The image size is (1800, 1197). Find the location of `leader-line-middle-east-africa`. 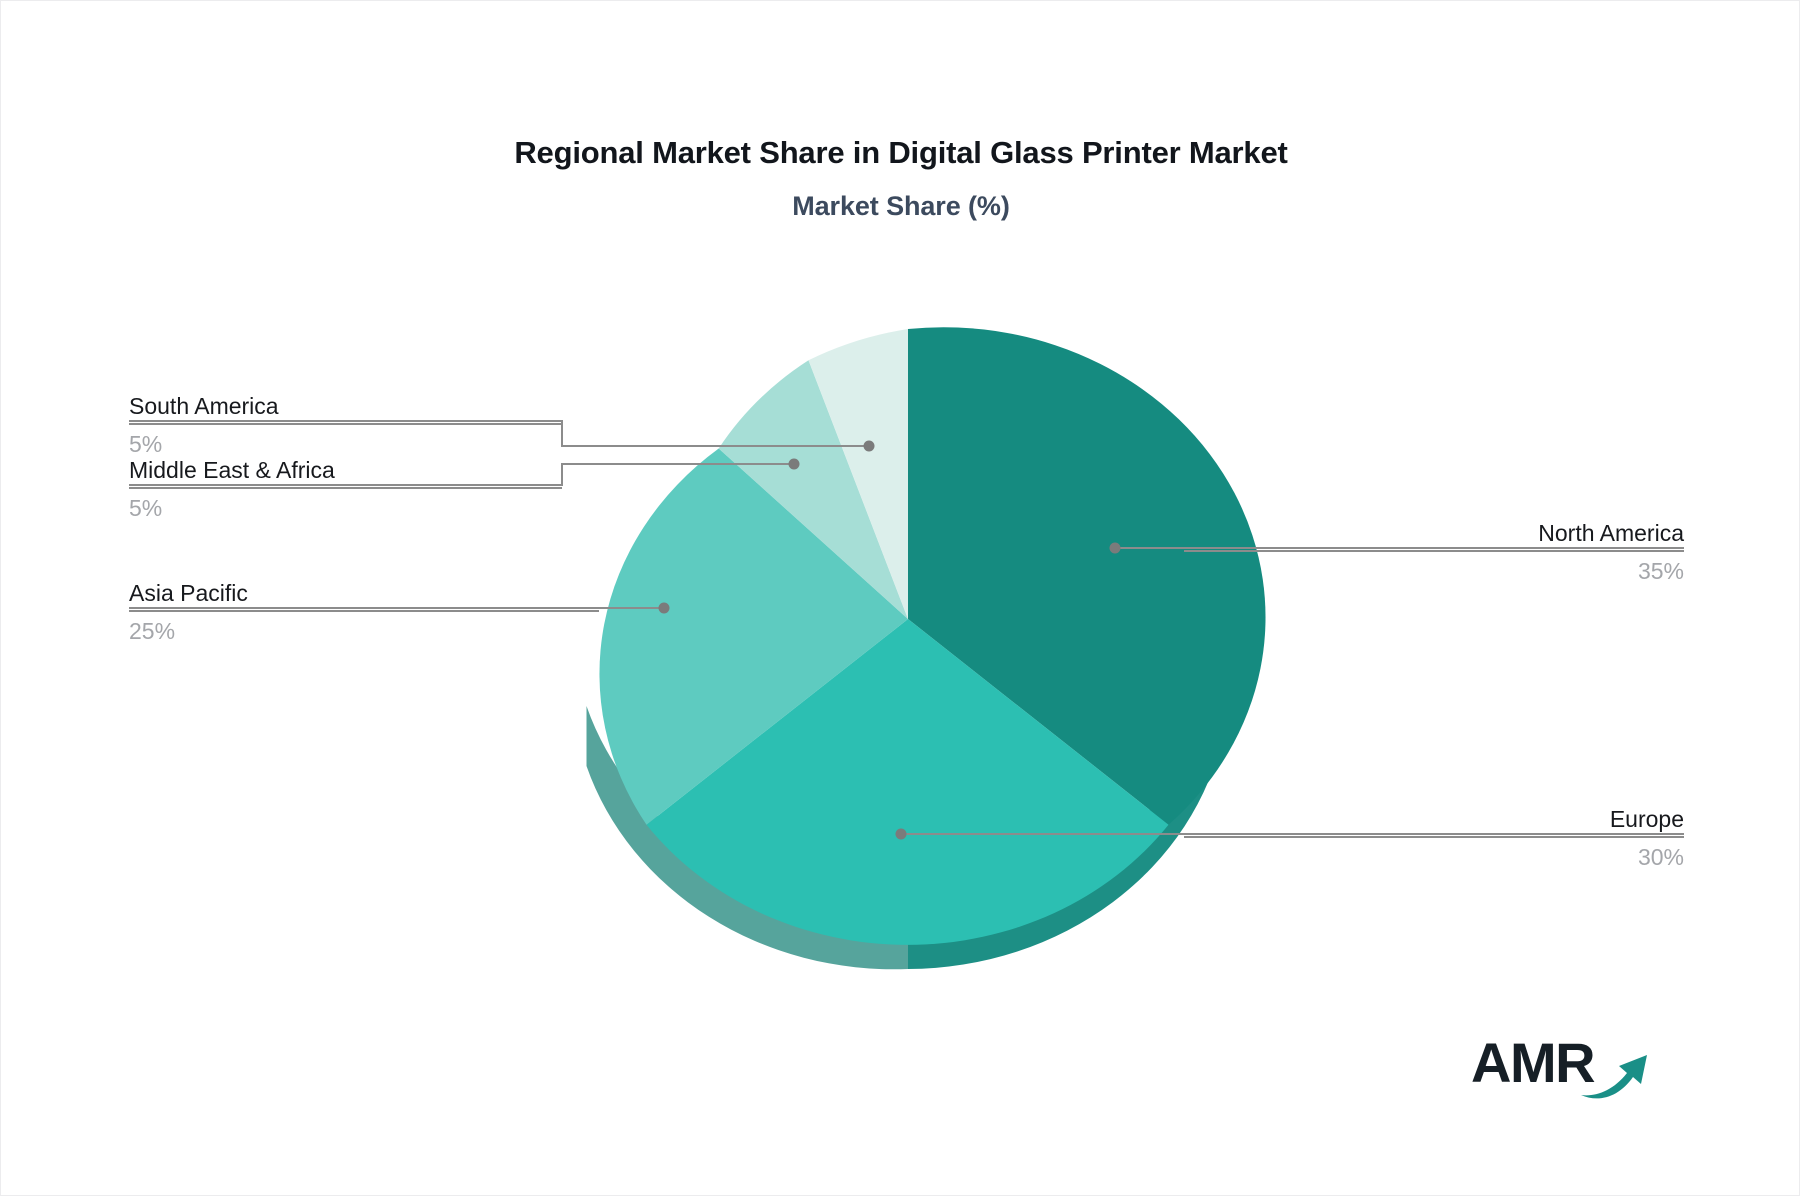

leader-line-middle-east-africa is located at coordinates (461, 474).